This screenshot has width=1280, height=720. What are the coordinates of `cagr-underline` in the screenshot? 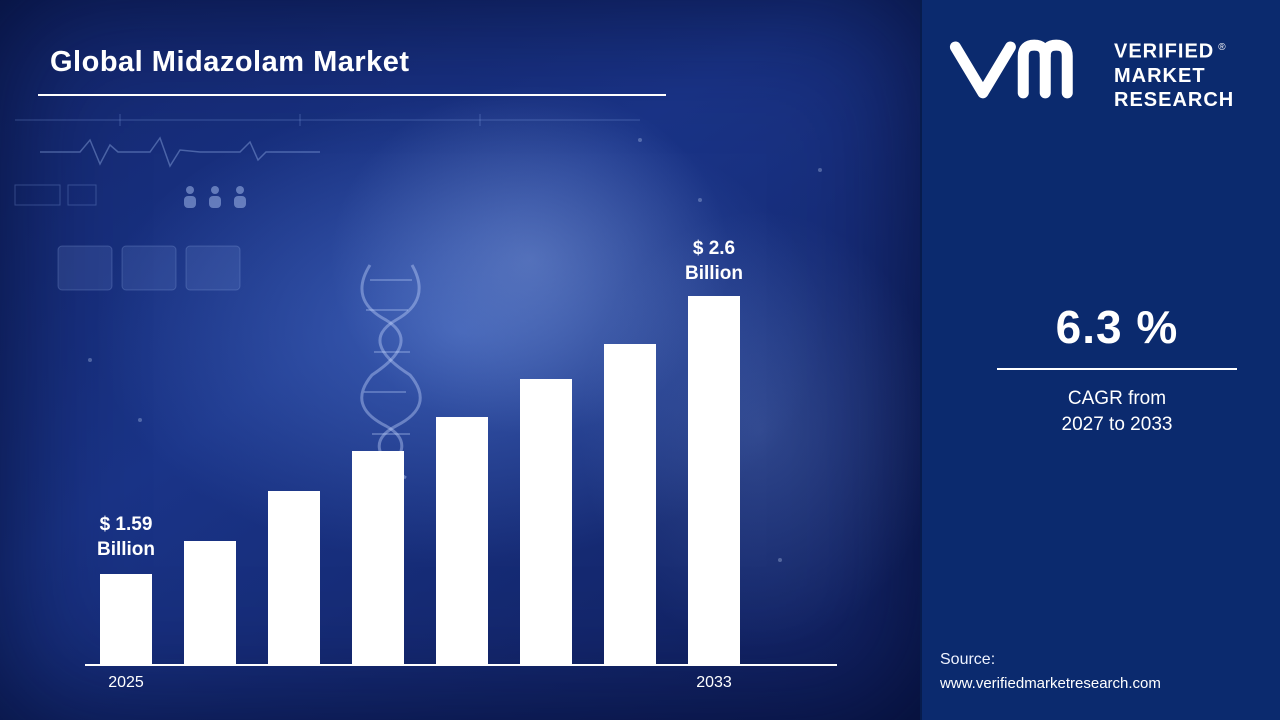 It's located at (1117, 369).